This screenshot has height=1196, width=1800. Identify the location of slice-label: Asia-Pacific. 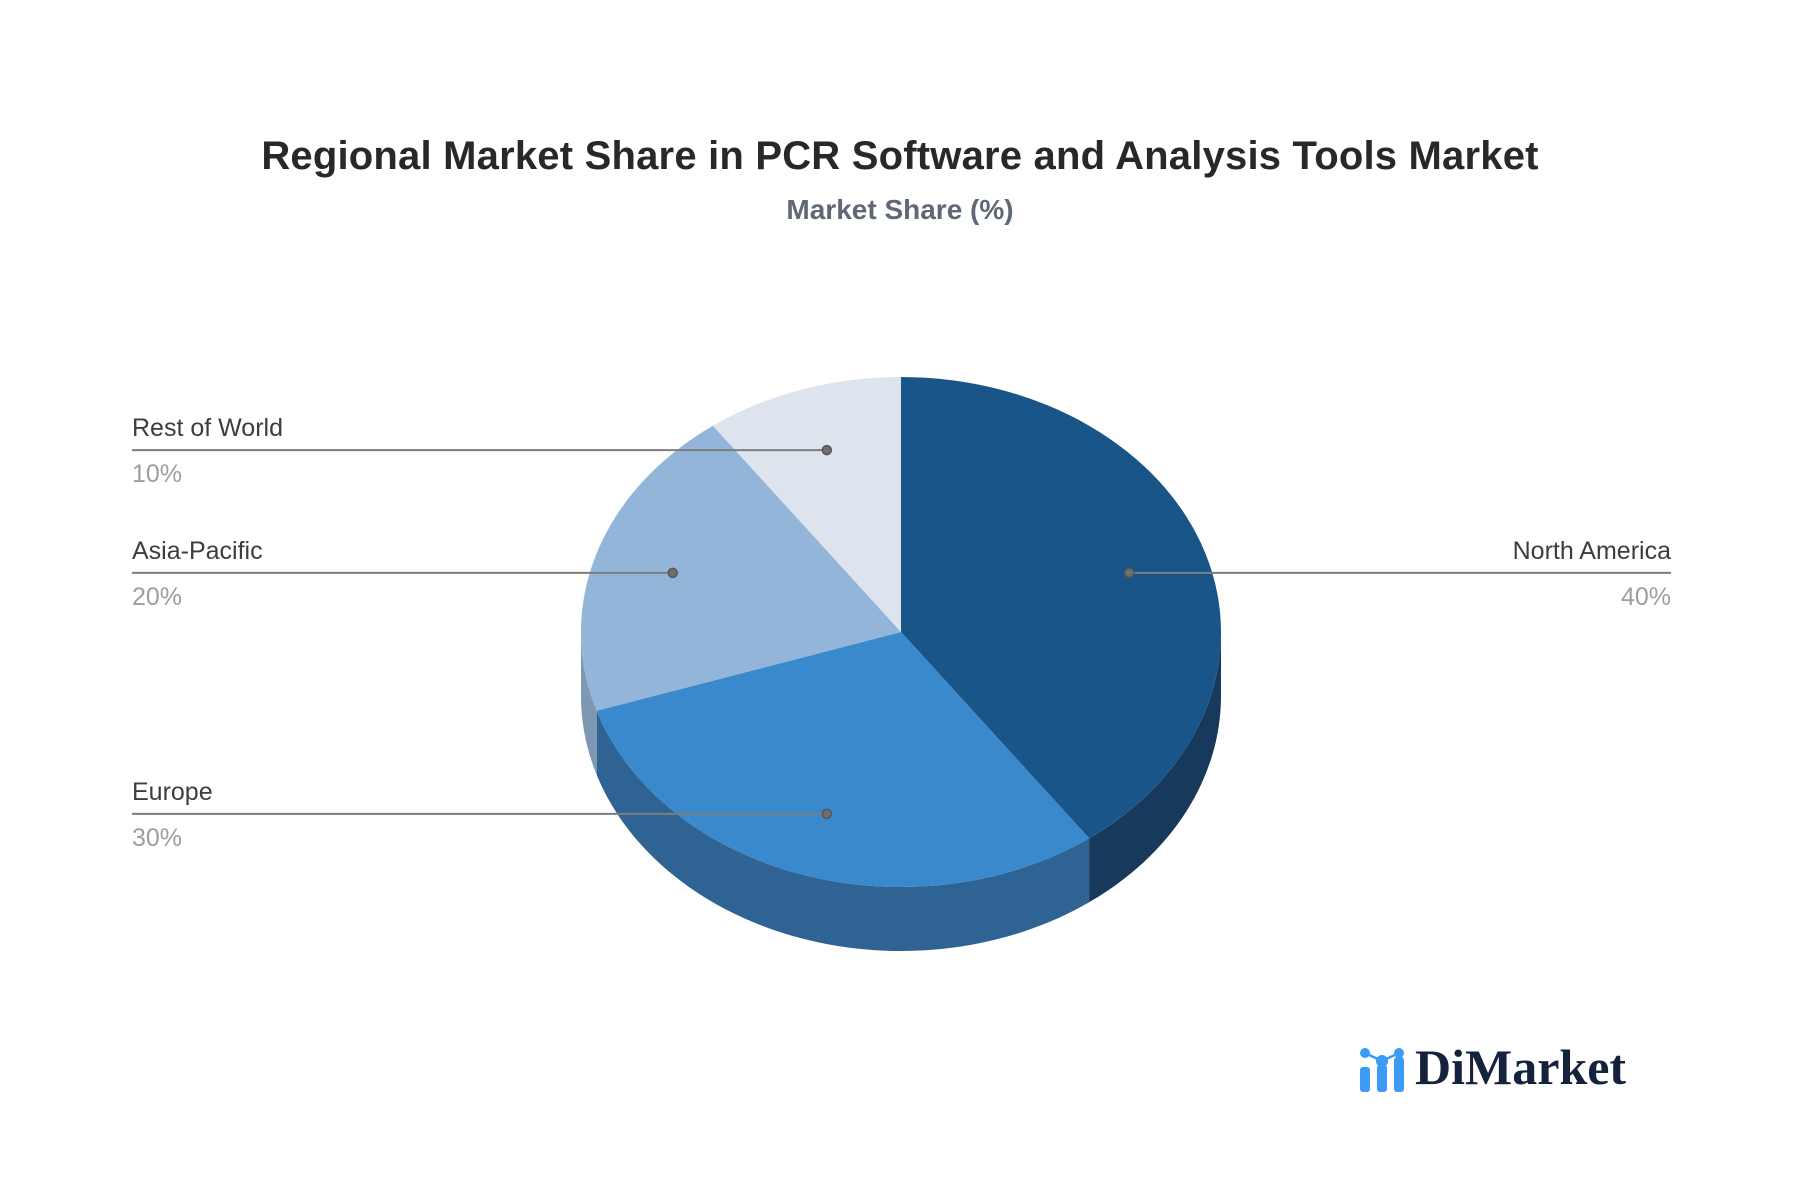
(197, 550).